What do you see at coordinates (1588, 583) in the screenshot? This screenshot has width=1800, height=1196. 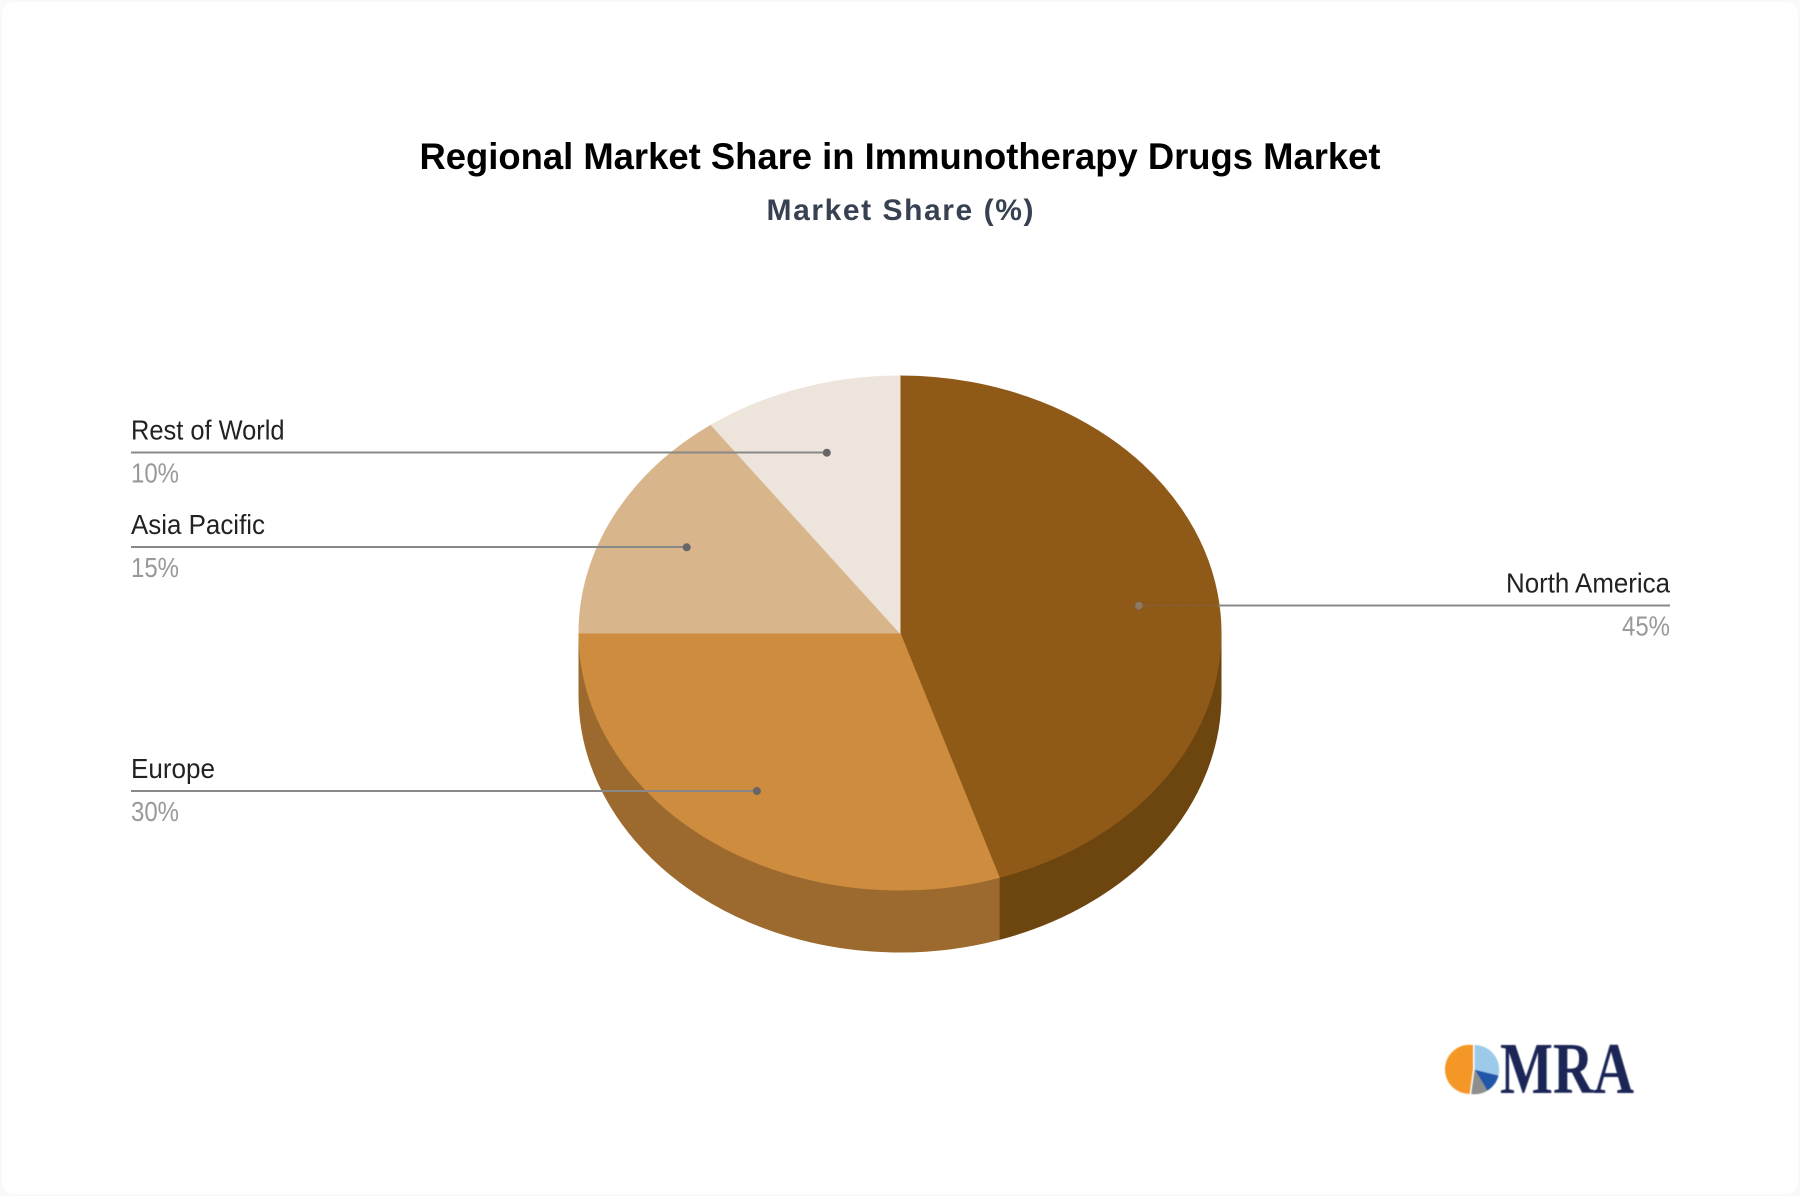 I see `svg-text: North America` at bounding box center [1588, 583].